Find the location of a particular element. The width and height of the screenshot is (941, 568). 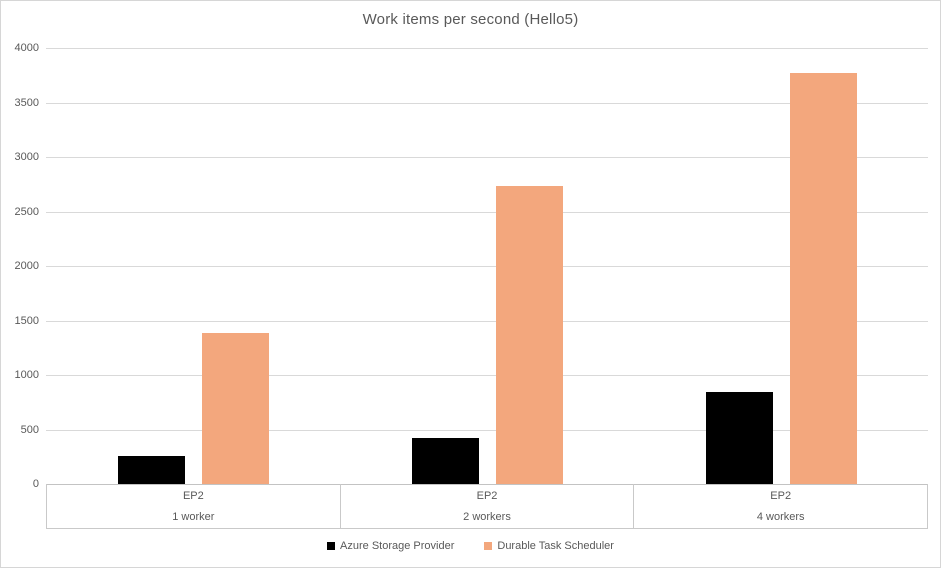

x-axis: EP2 1 worker EP2 2 workers EP2 4 workers is located at coordinates (487, 506).